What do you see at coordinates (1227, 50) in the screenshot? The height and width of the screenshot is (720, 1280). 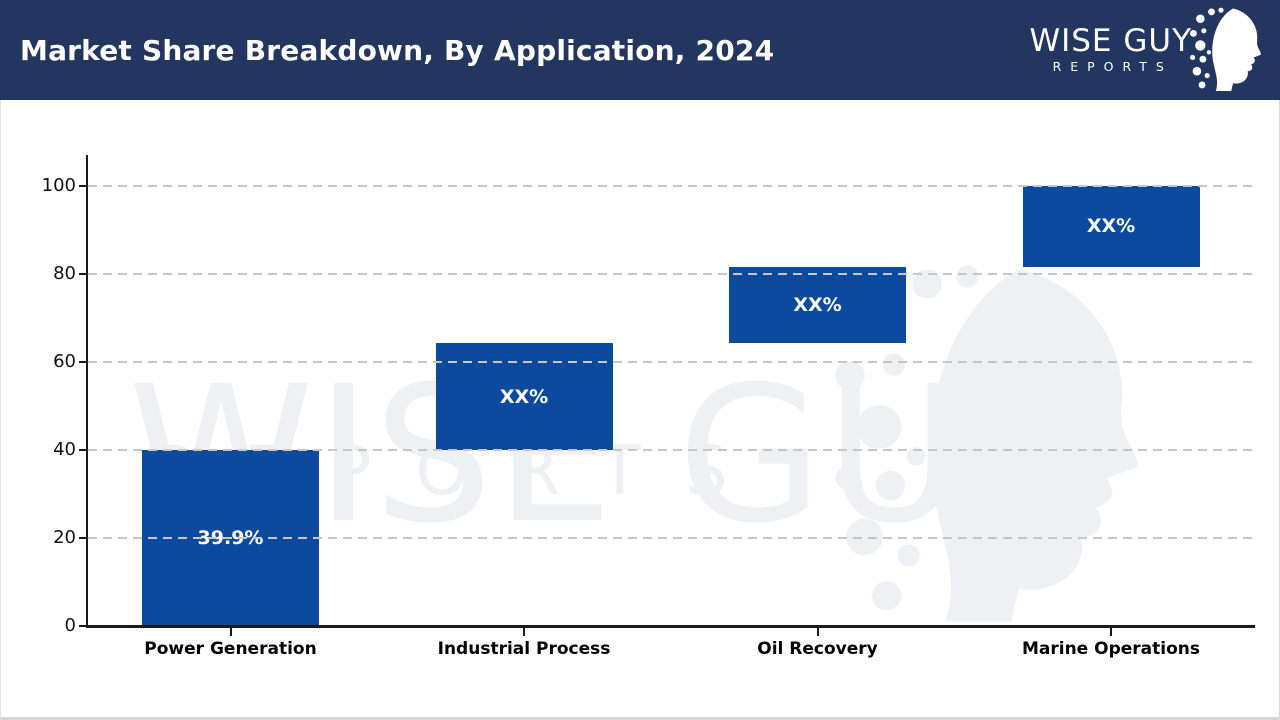 I see `brand-face-icon` at bounding box center [1227, 50].